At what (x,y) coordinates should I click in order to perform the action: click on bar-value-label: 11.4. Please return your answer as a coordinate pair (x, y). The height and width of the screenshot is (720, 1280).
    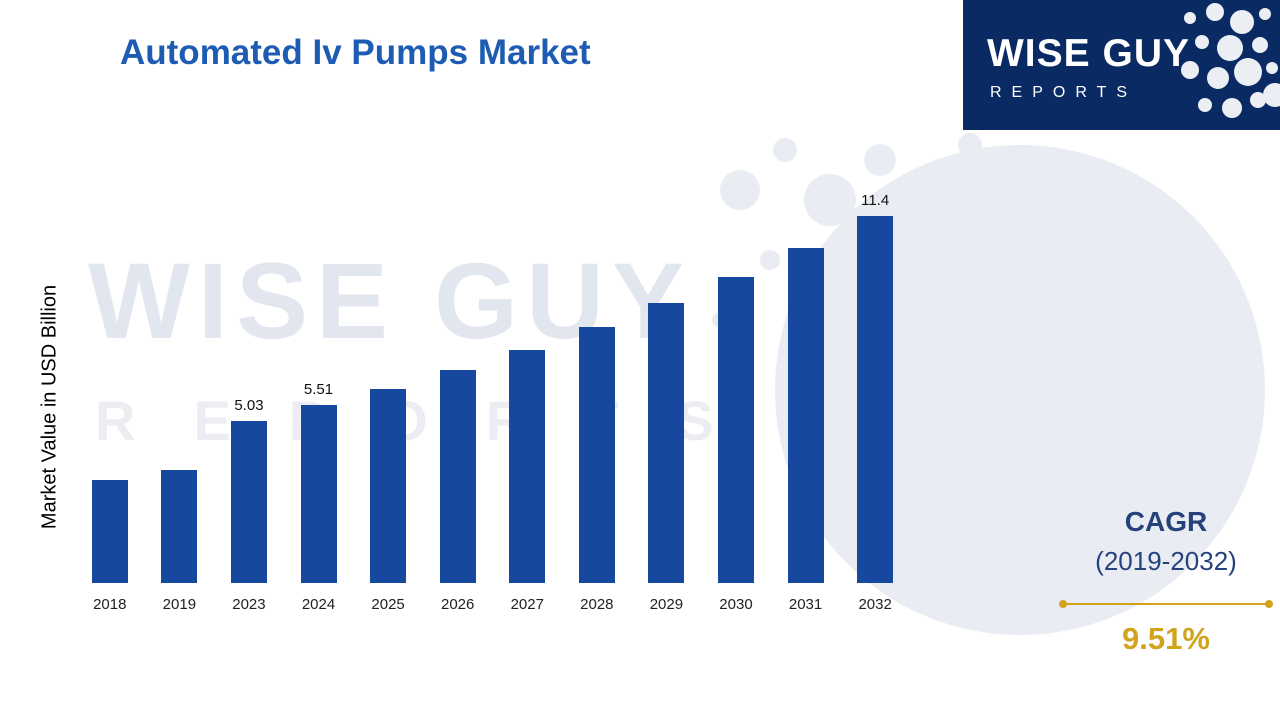
    Looking at the image, I should click on (875, 200).